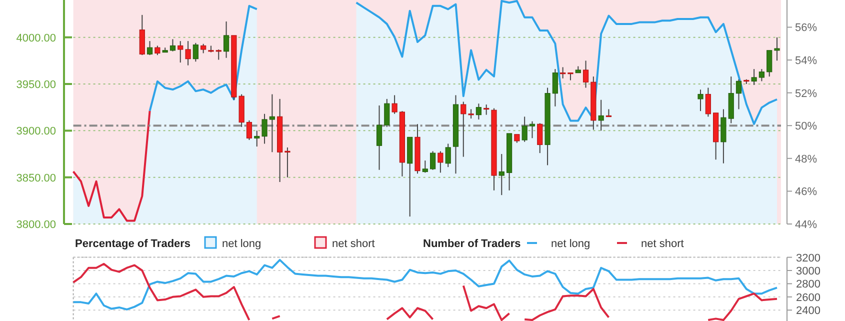  What do you see at coordinates (36, 132) in the screenshot?
I see `y-tick-label: 3900.00` at bounding box center [36, 132].